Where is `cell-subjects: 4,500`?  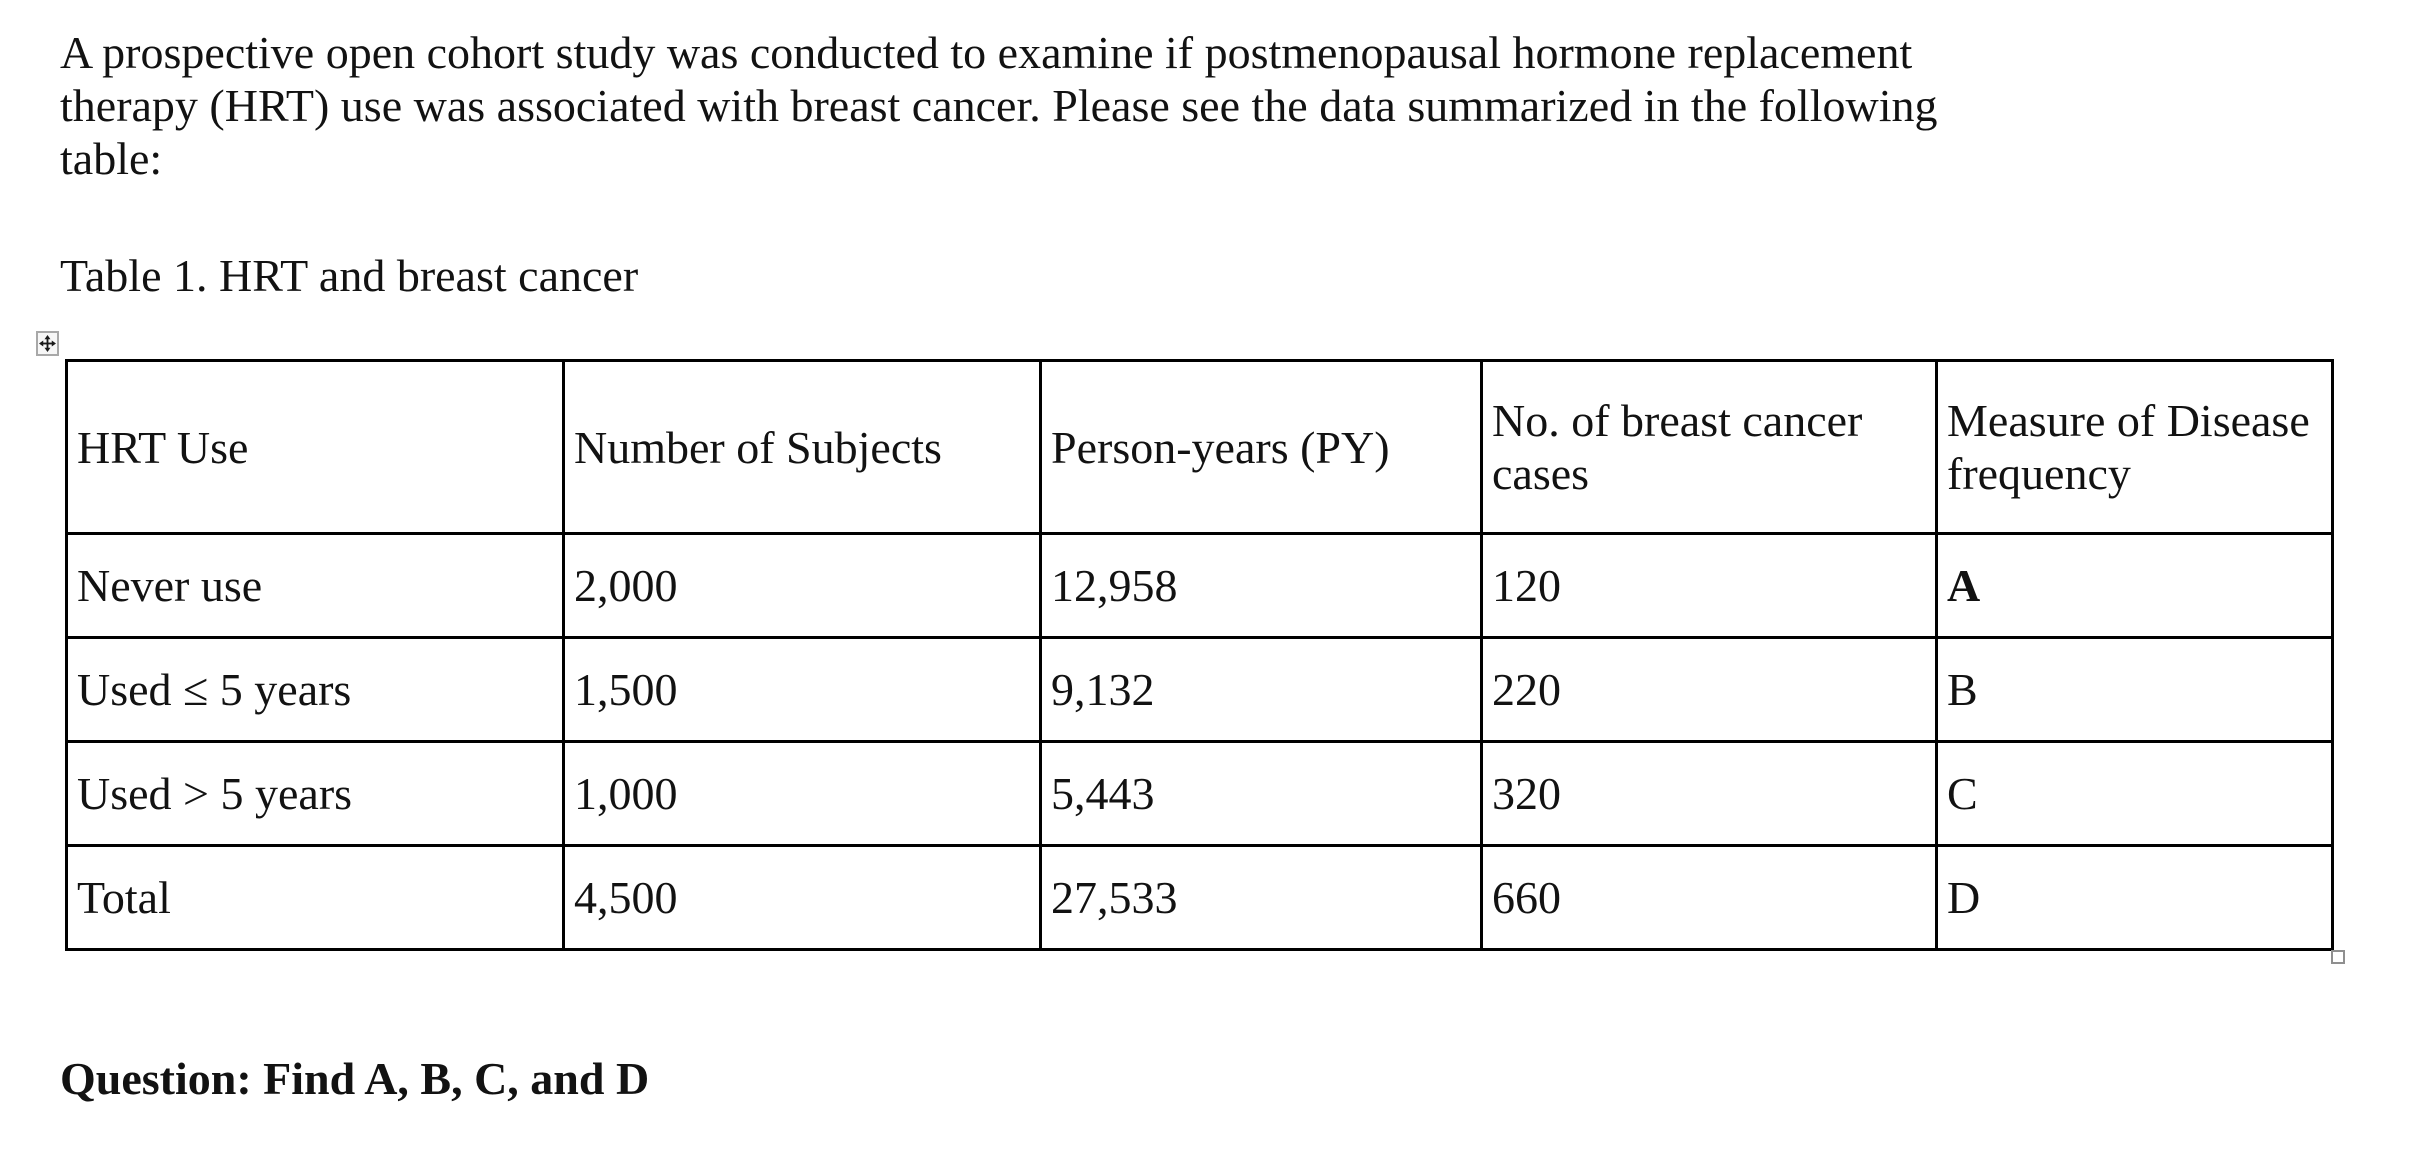
cell-subjects: 4,500 is located at coordinates (802, 897).